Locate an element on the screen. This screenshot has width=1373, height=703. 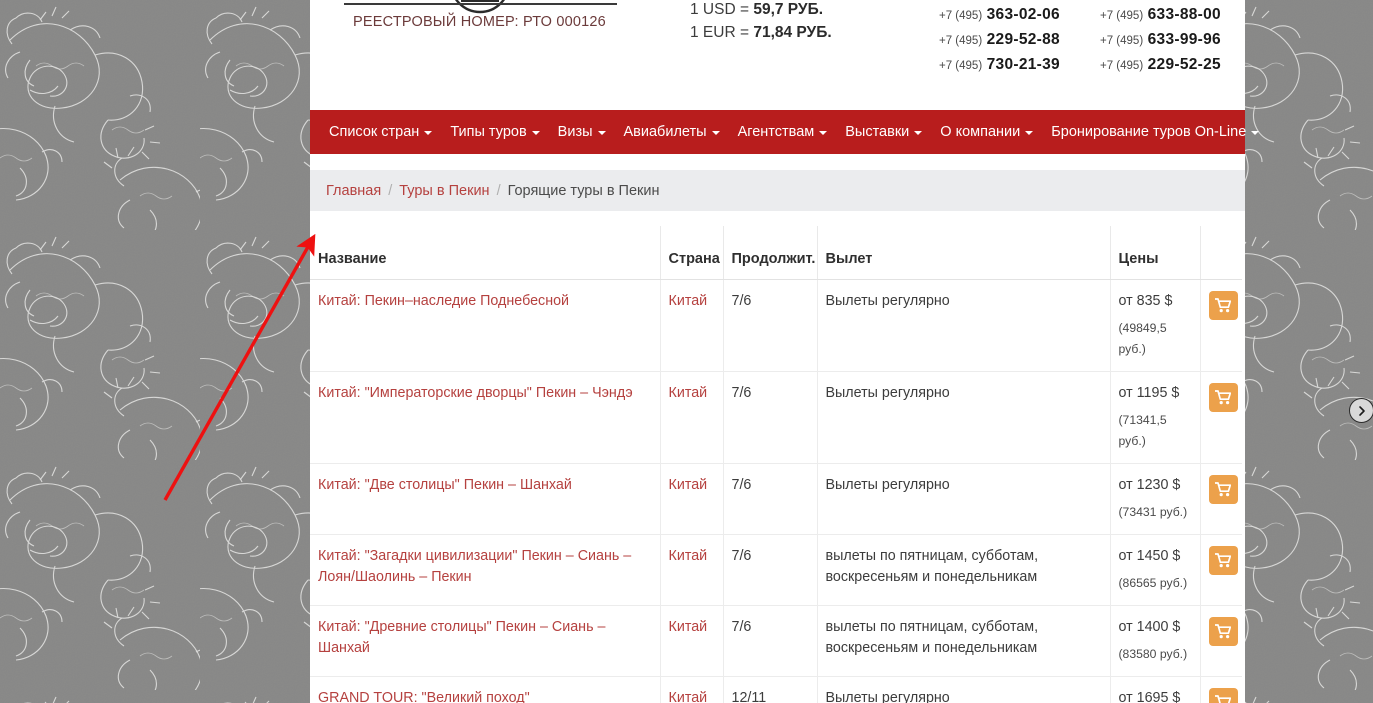
phone-number: 229-52-88 is located at coordinates (1023, 39).